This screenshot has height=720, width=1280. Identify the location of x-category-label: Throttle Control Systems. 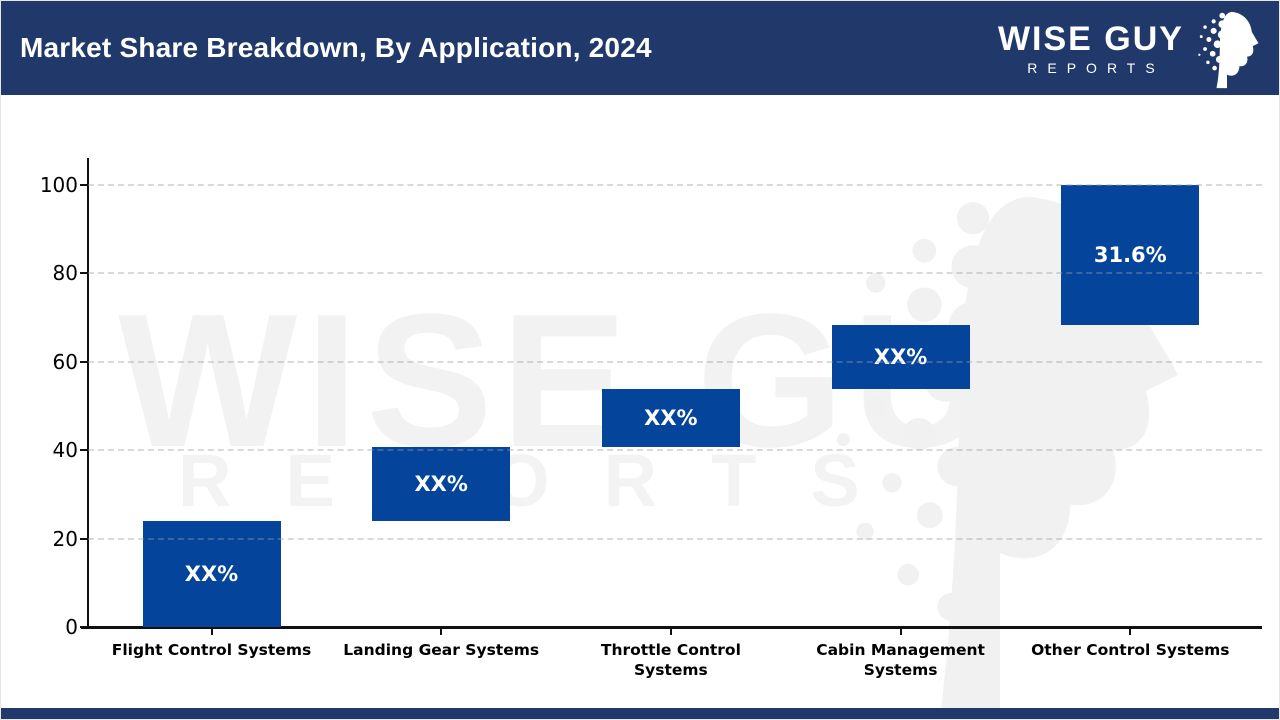
(670, 660).